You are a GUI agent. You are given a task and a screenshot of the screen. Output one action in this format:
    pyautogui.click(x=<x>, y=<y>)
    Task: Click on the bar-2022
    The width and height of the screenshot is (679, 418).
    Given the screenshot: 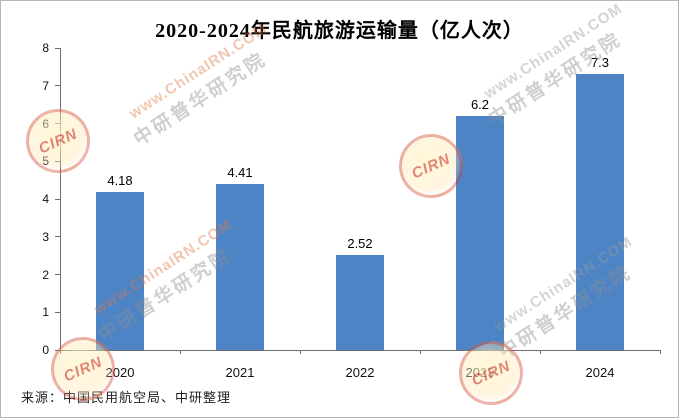 What is the action you would take?
    pyautogui.click(x=360, y=302)
    